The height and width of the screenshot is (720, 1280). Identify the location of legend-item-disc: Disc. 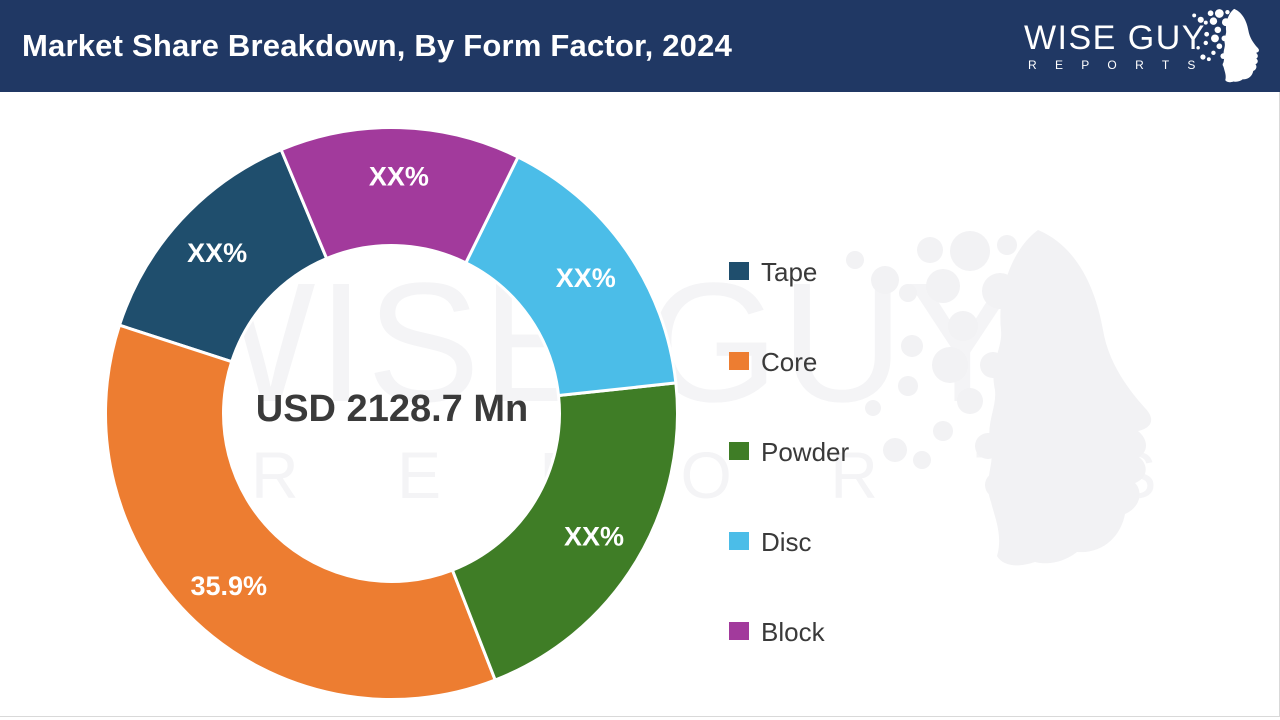
(789, 542).